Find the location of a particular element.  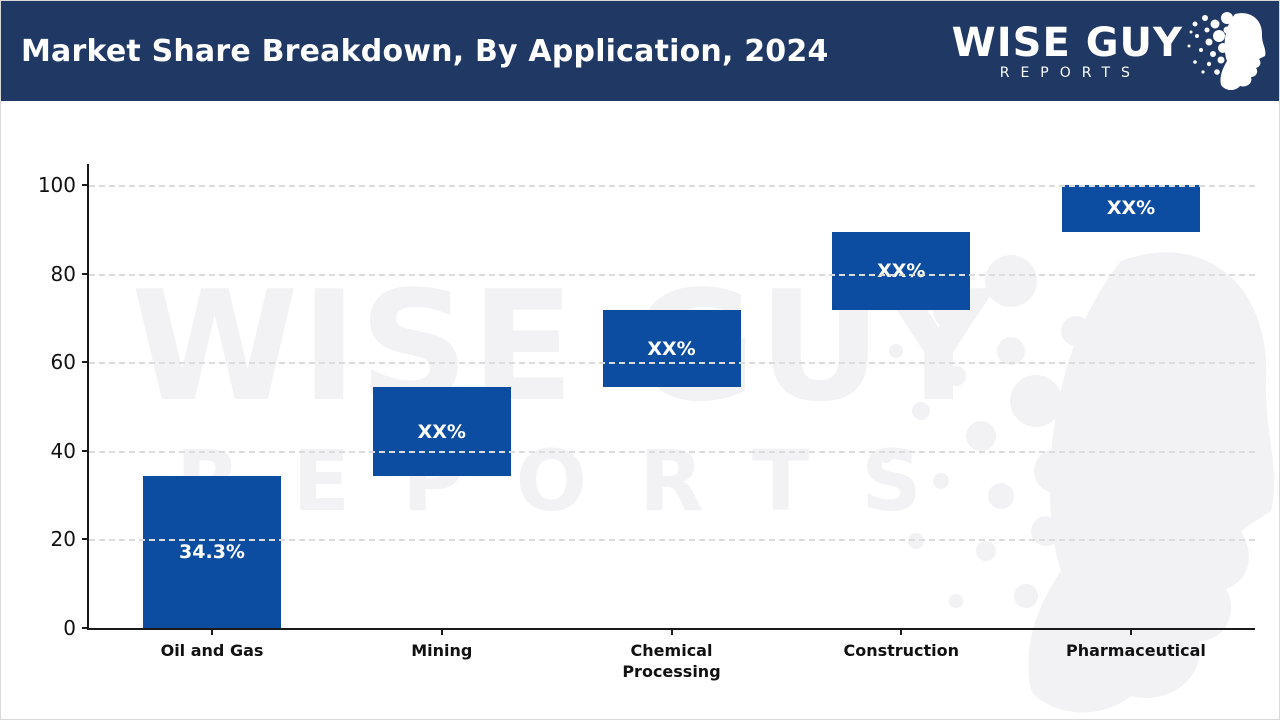

category-label: Pharmaceutical is located at coordinates (1136, 650).